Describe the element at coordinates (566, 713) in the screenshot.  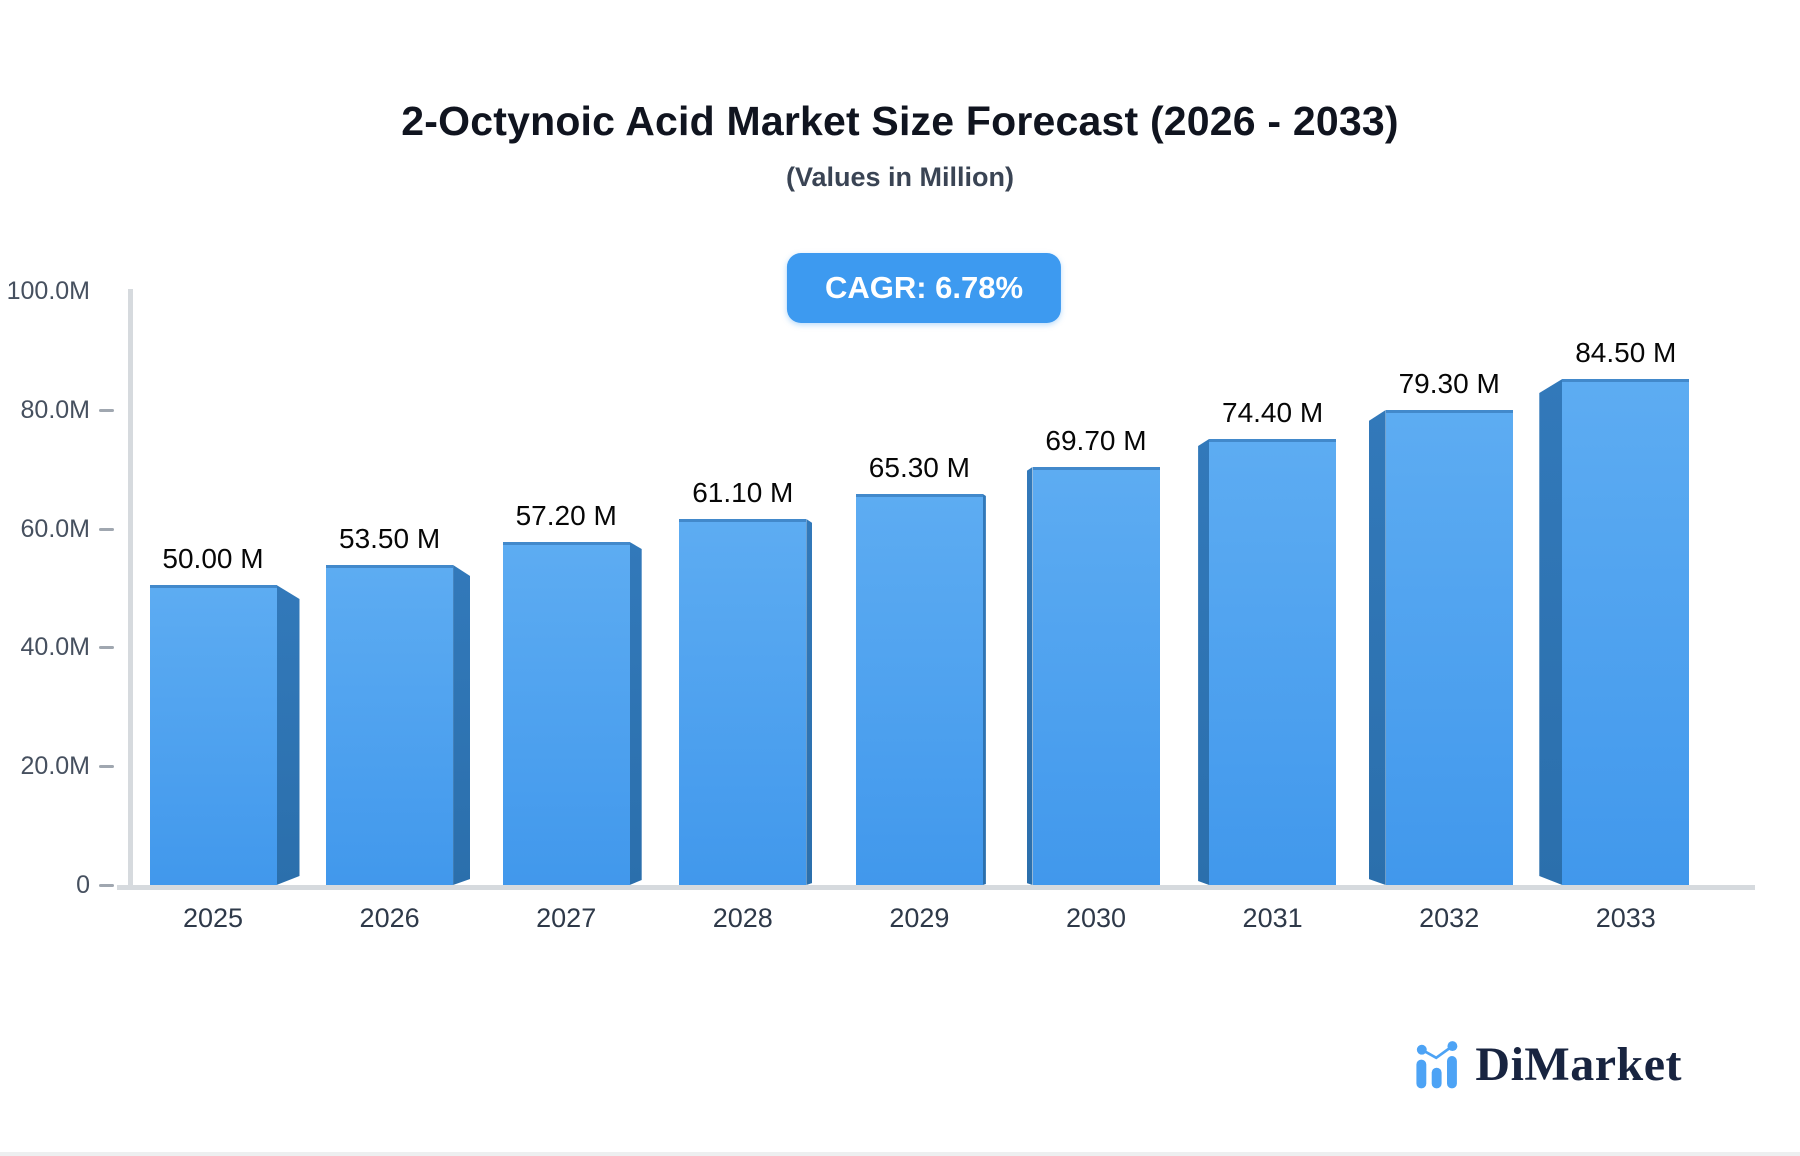
I see `bar-2027` at that location.